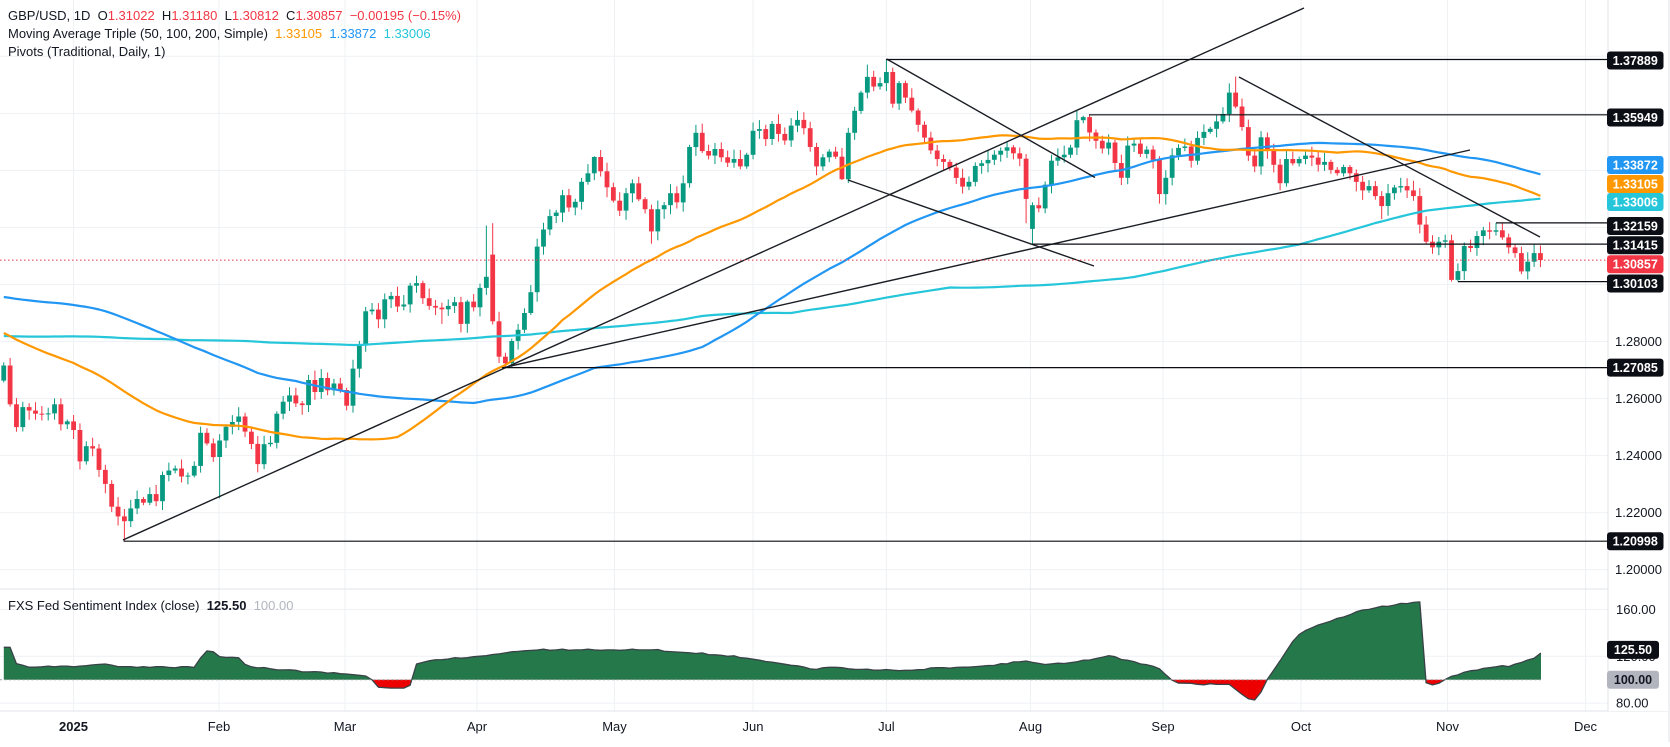  Describe the element at coordinates (1638, 341) in the screenshot. I see `svg-text: 1.28000` at that location.